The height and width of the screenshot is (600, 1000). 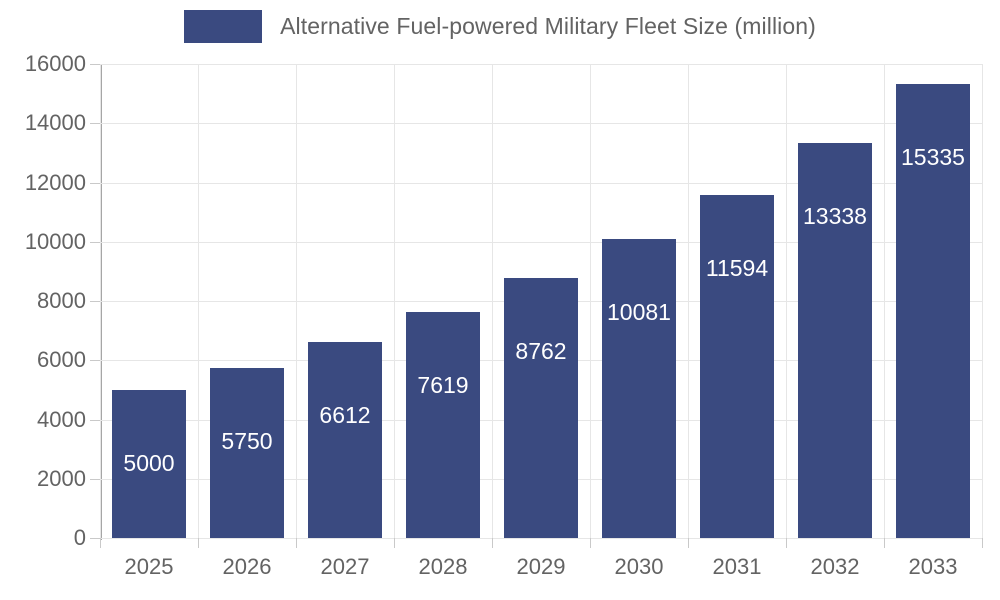 I want to click on x-axis-tick-label: 2030, so click(x=639, y=566).